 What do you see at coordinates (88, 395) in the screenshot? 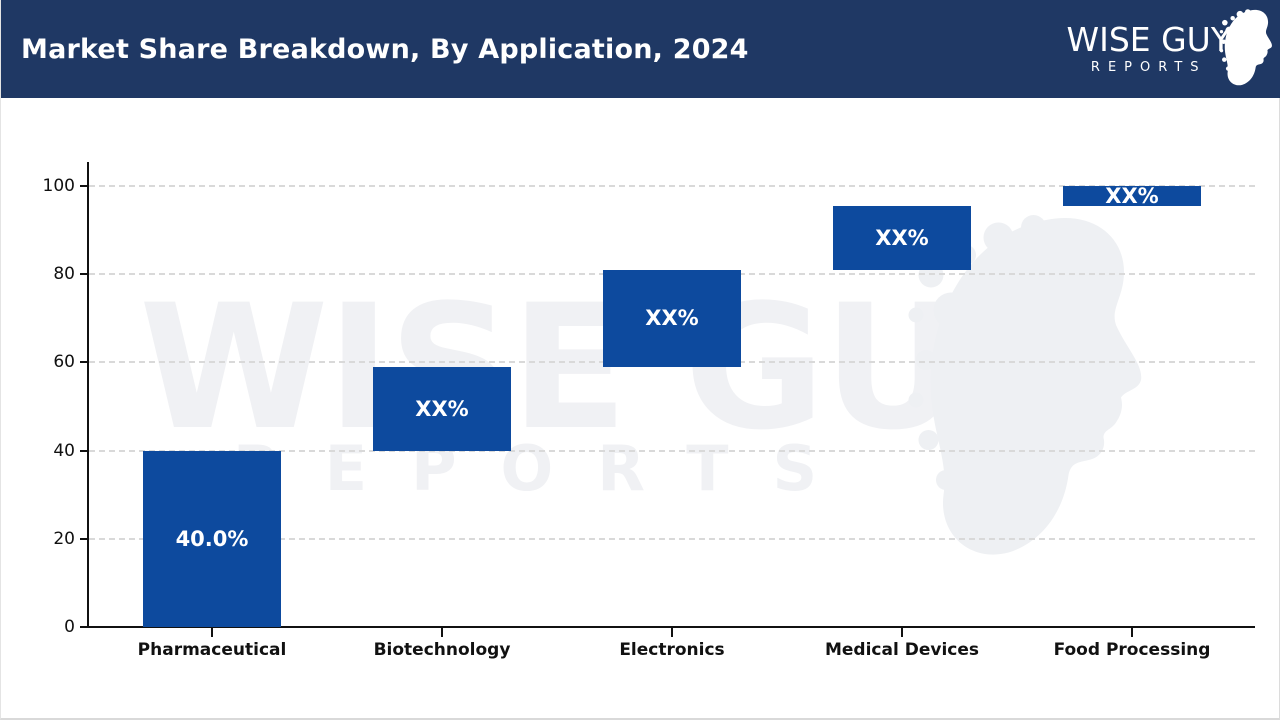
I see `y-axis-spine` at bounding box center [88, 395].